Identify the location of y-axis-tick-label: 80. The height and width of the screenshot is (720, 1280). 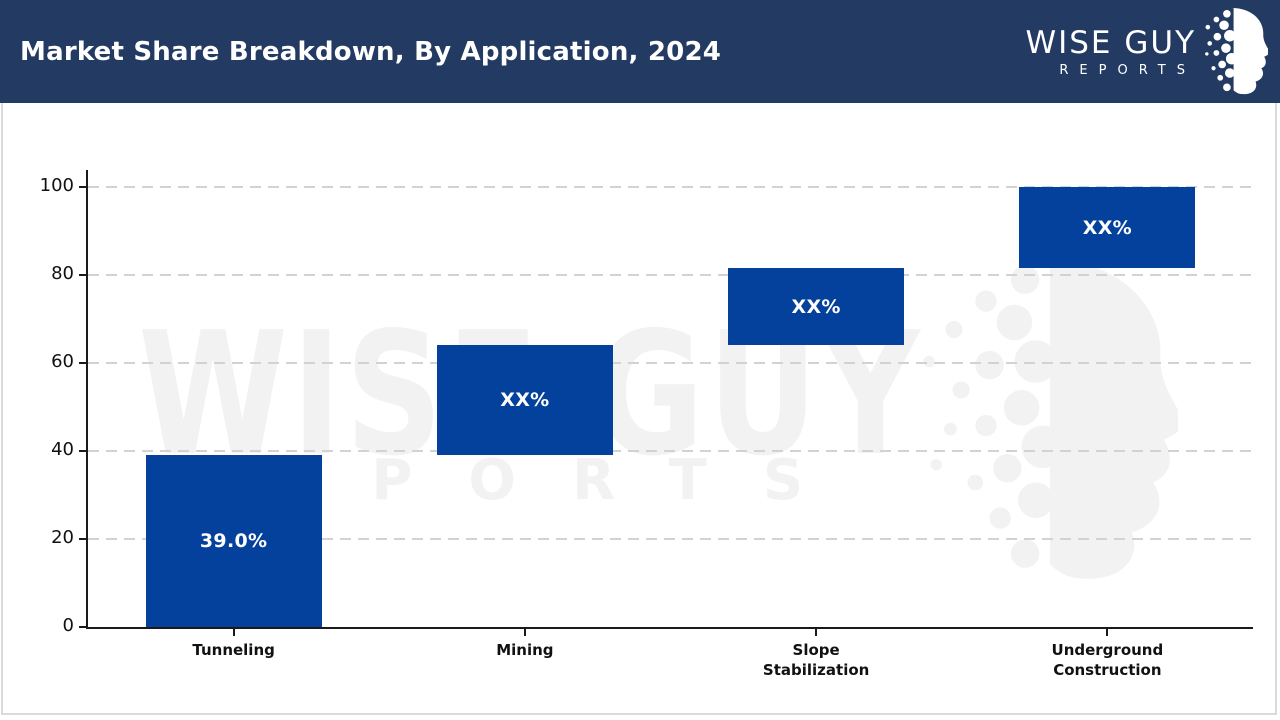
(62, 273).